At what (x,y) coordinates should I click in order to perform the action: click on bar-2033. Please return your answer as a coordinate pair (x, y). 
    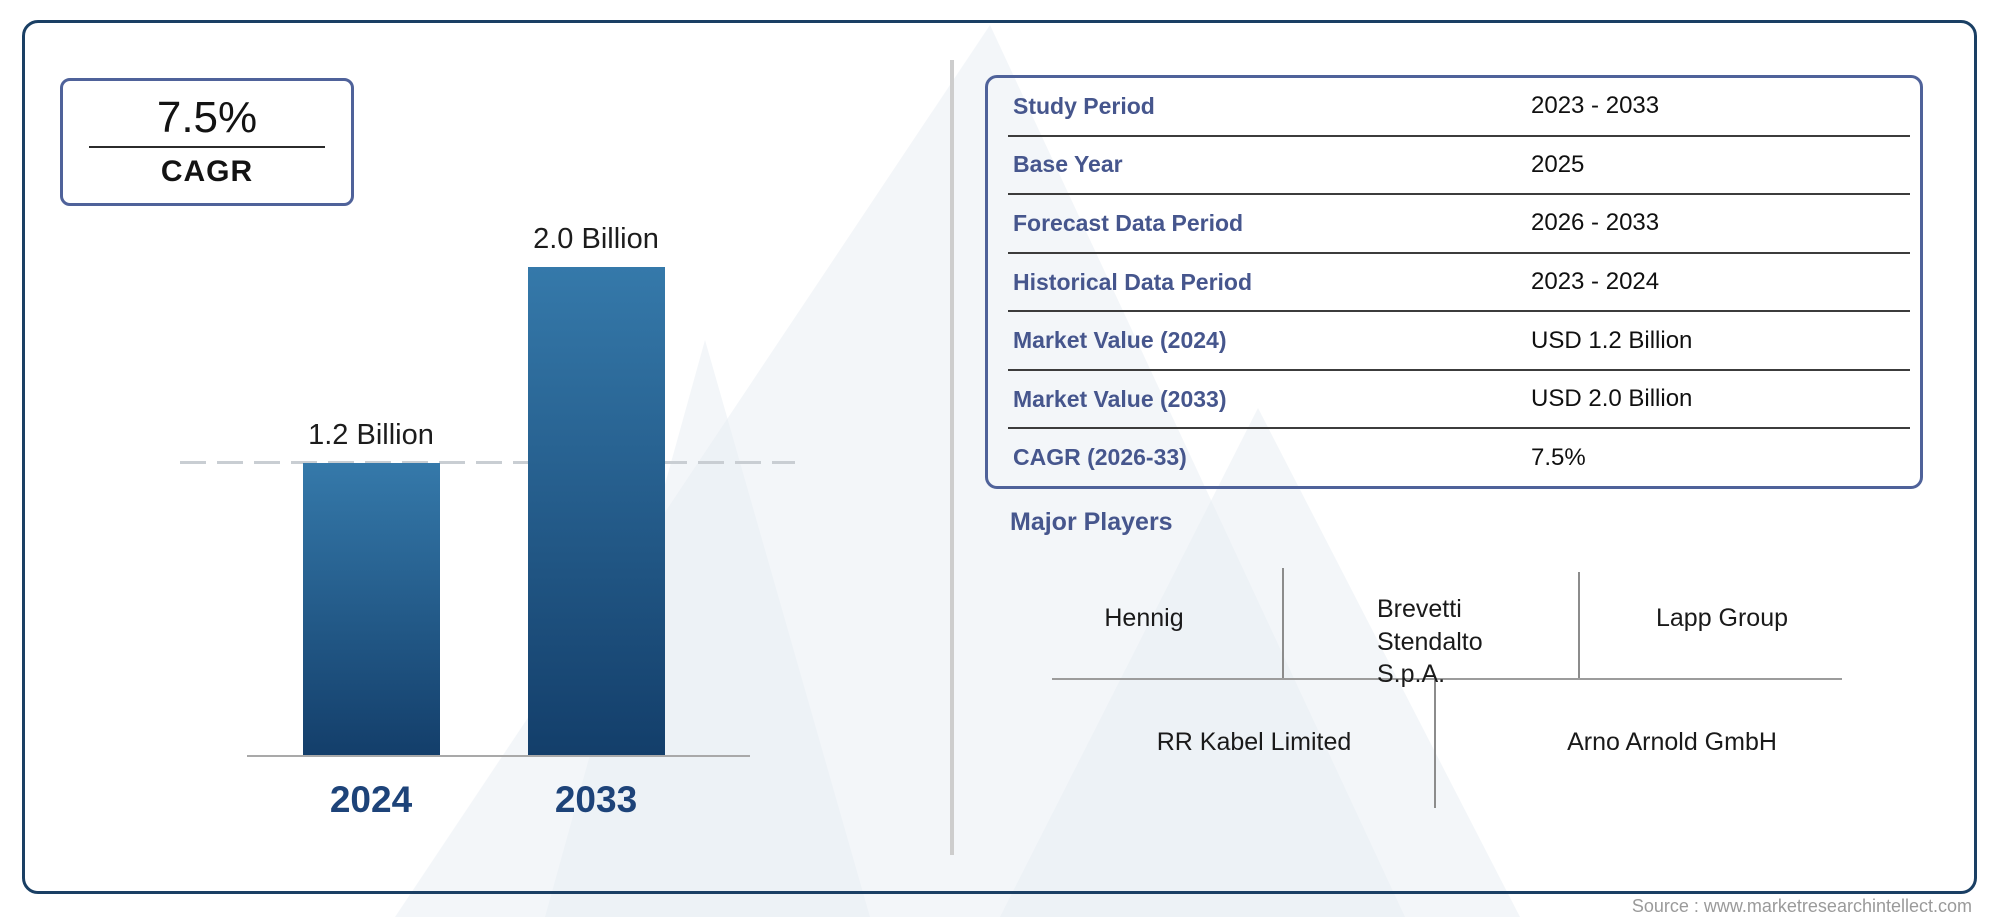
    Looking at the image, I should click on (596, 512).